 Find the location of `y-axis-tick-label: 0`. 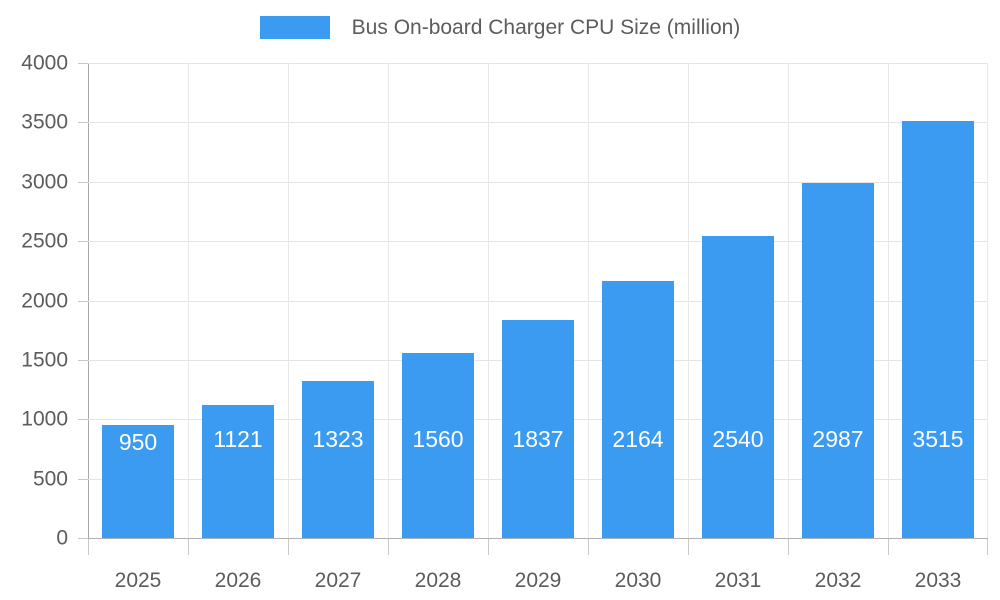

y-axis-tick-label: 0 is located at coordinates (62, 538).